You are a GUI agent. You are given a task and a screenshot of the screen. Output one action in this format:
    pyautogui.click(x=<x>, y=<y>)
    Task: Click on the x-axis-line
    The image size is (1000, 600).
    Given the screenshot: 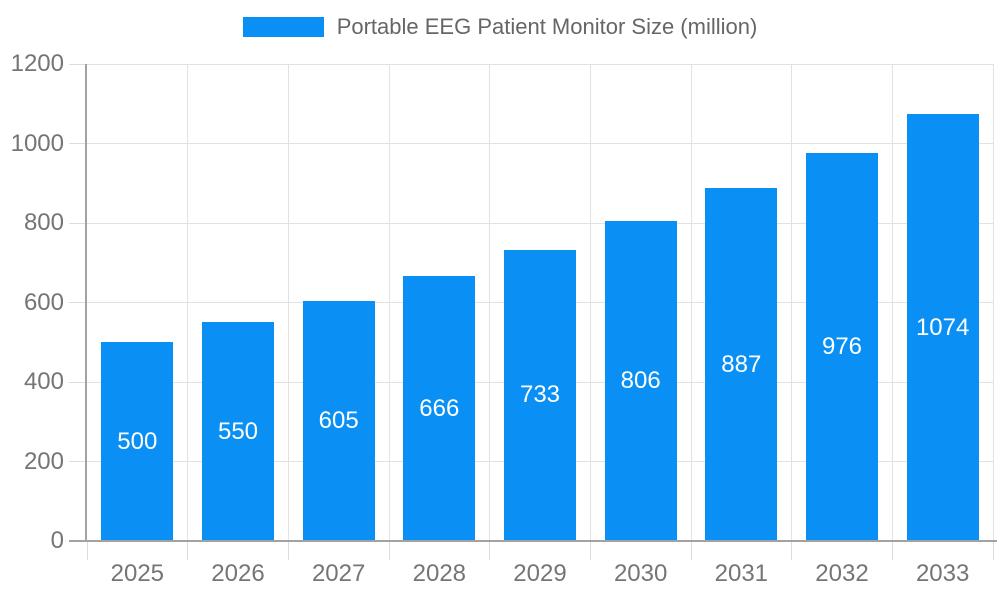 What is the action you would take?
    pyautogui.click(x=533, y=541)
    